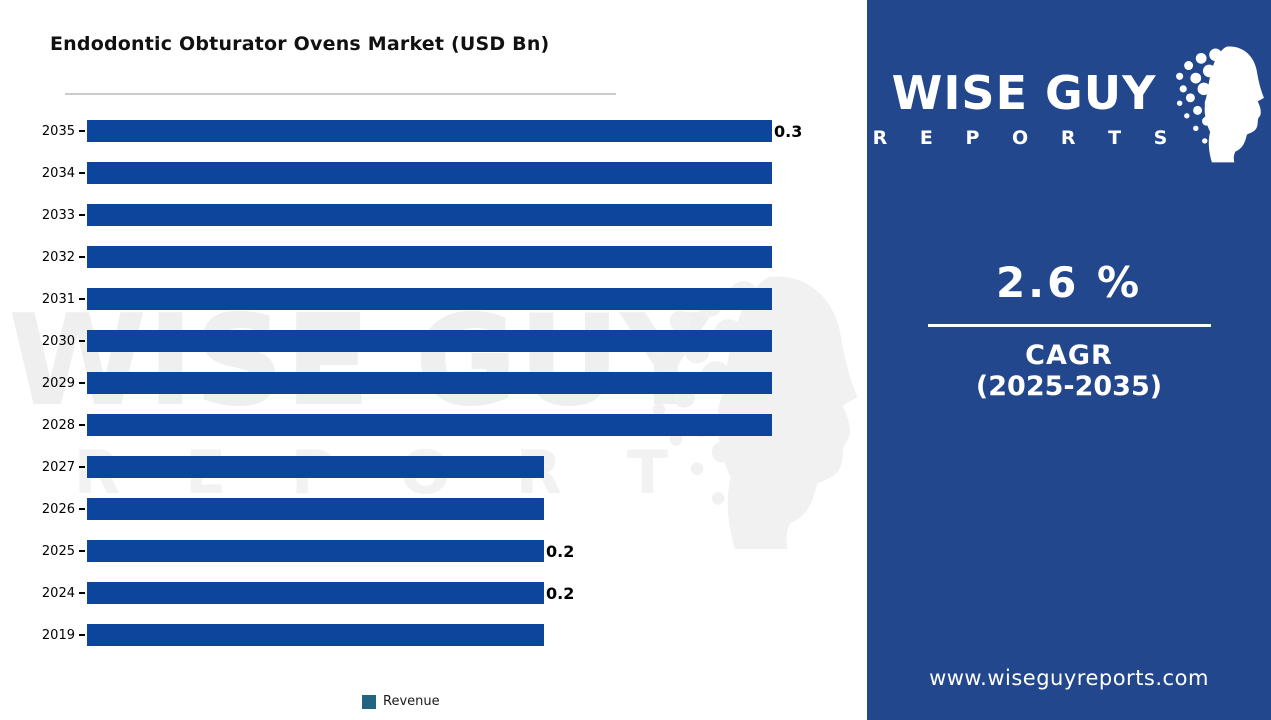 The image size is (1271, 720). Describe the element at coordinates (58, 635) in the screenshot. I see `y-tick-label: 2019` at that location.